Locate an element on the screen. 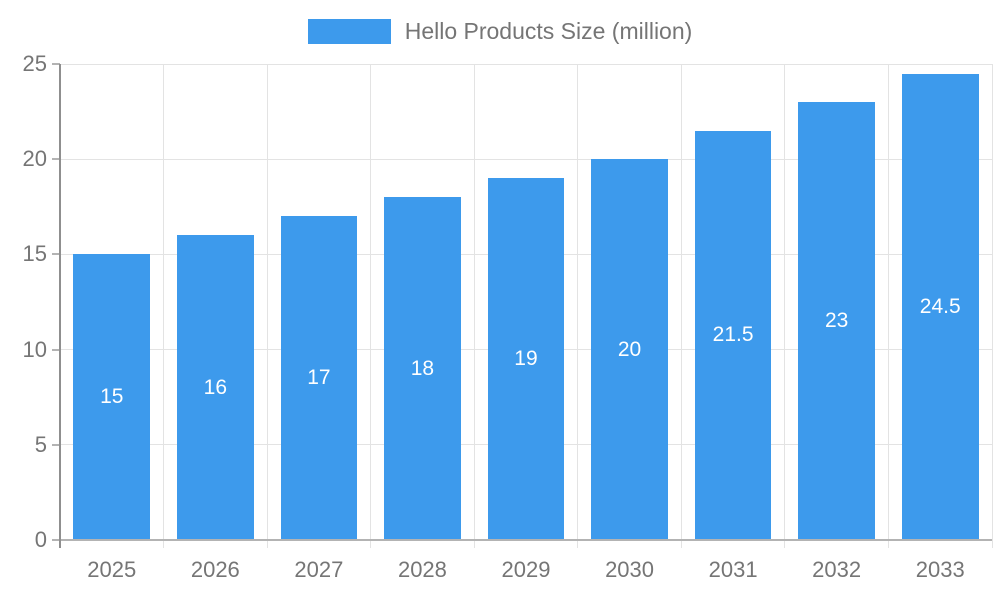  bar-value-label: 21.5 is located at coordinates (733, 335).